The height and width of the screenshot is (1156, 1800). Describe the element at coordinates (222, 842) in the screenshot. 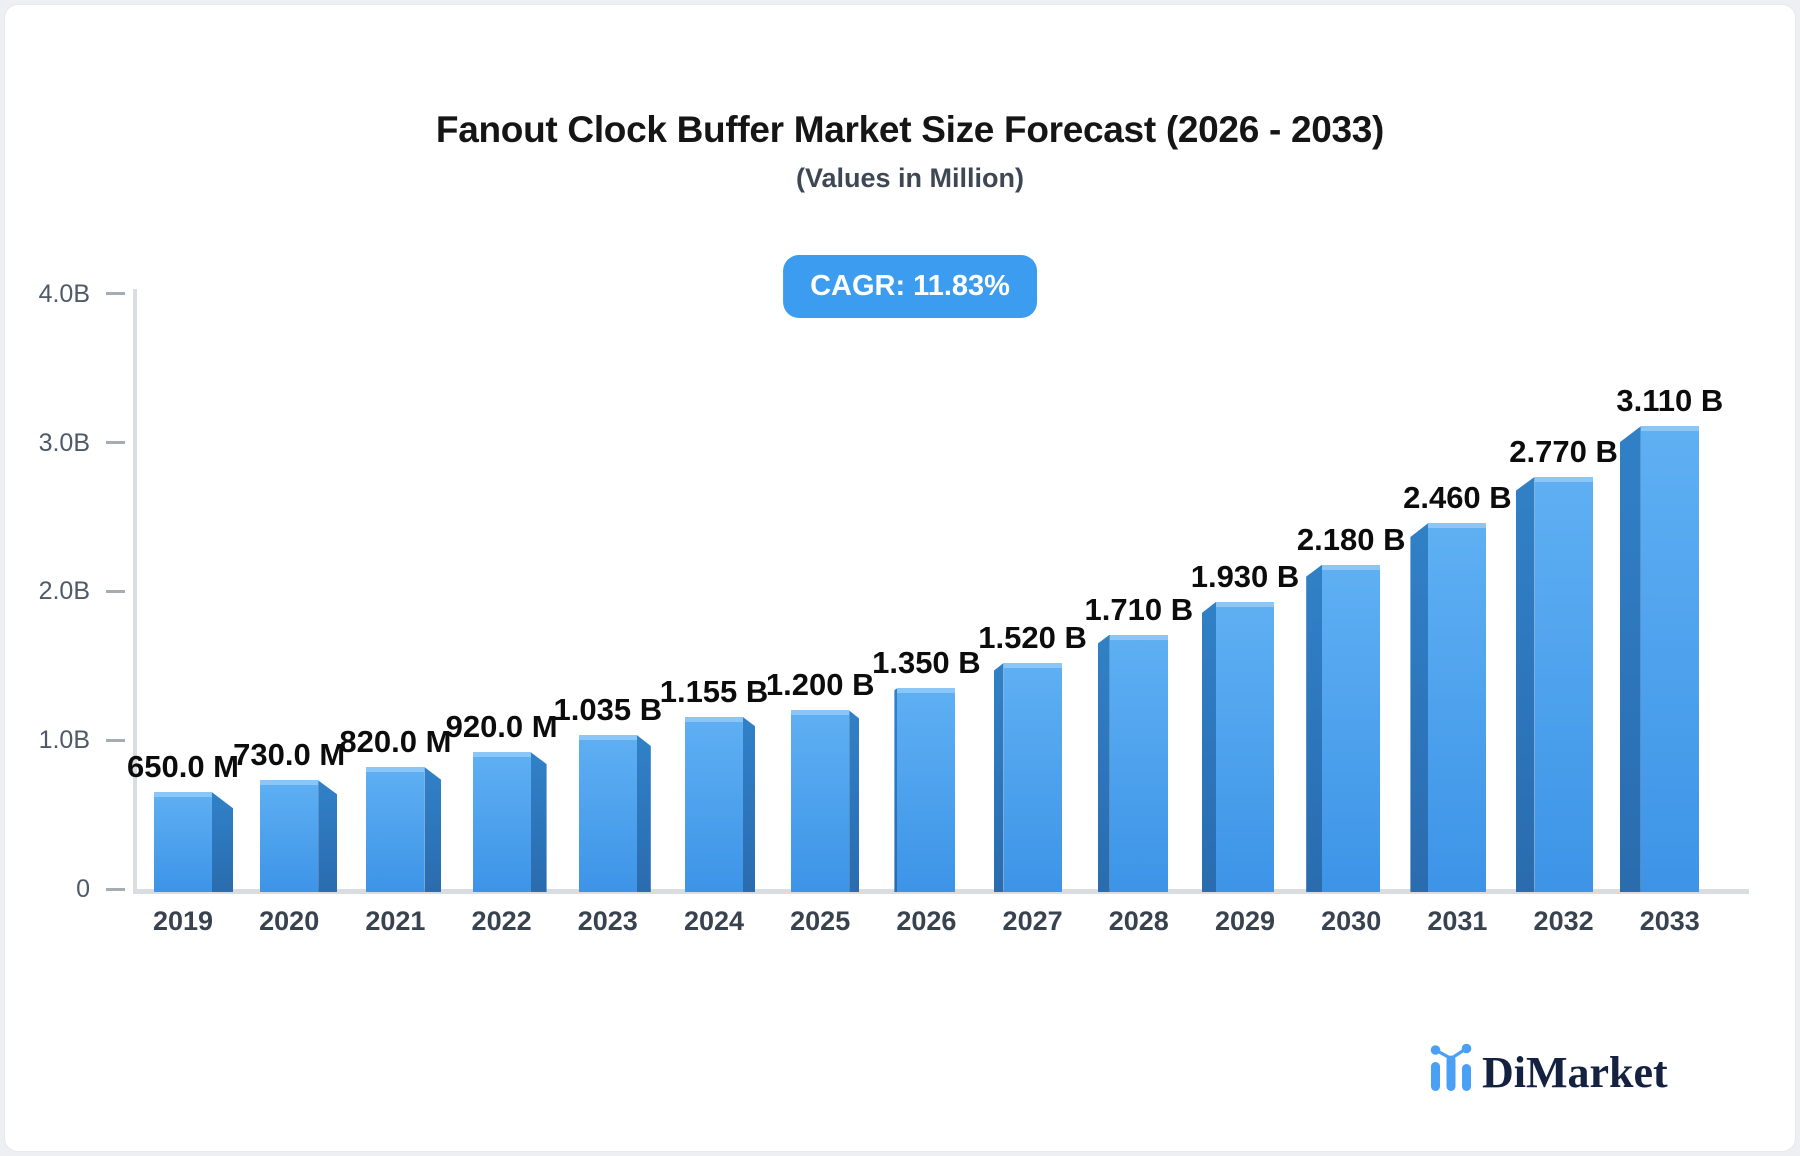

I see `bar-side-2019` at that location.